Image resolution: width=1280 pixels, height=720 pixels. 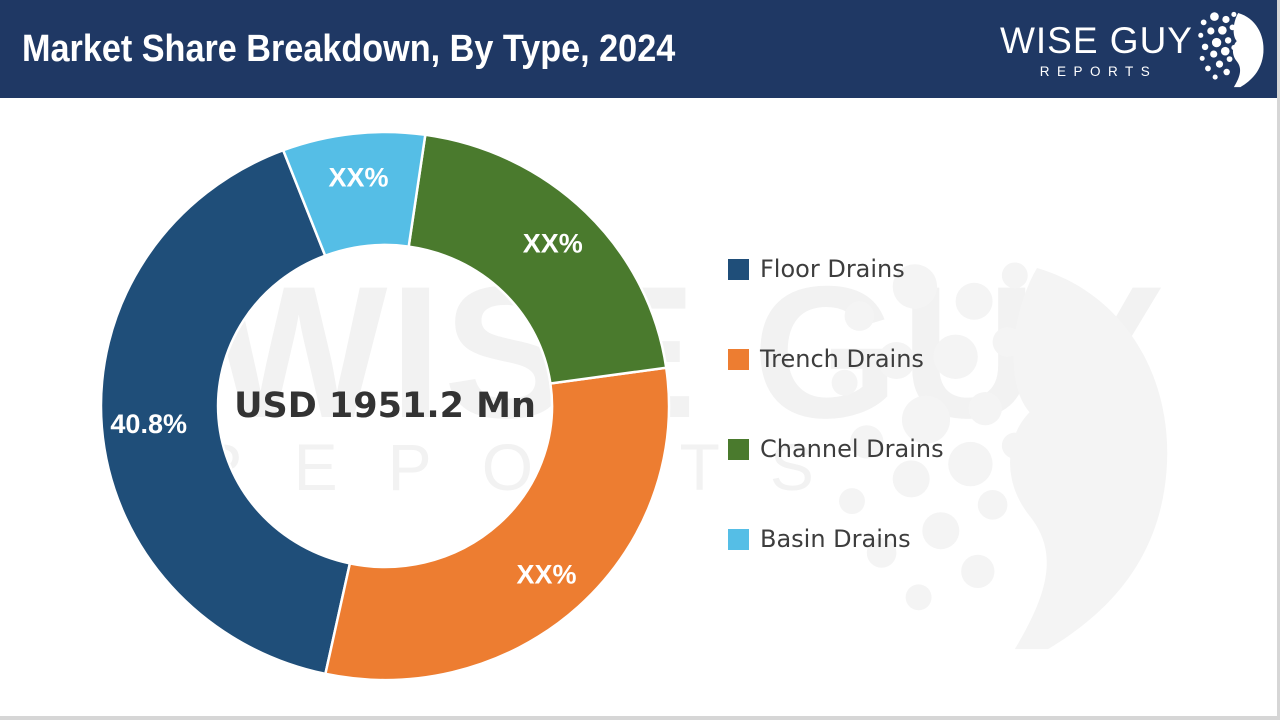 I want to click on wise-guy-reports-logo: WISE GUY REPORTS, so click(x=1133, y=49).